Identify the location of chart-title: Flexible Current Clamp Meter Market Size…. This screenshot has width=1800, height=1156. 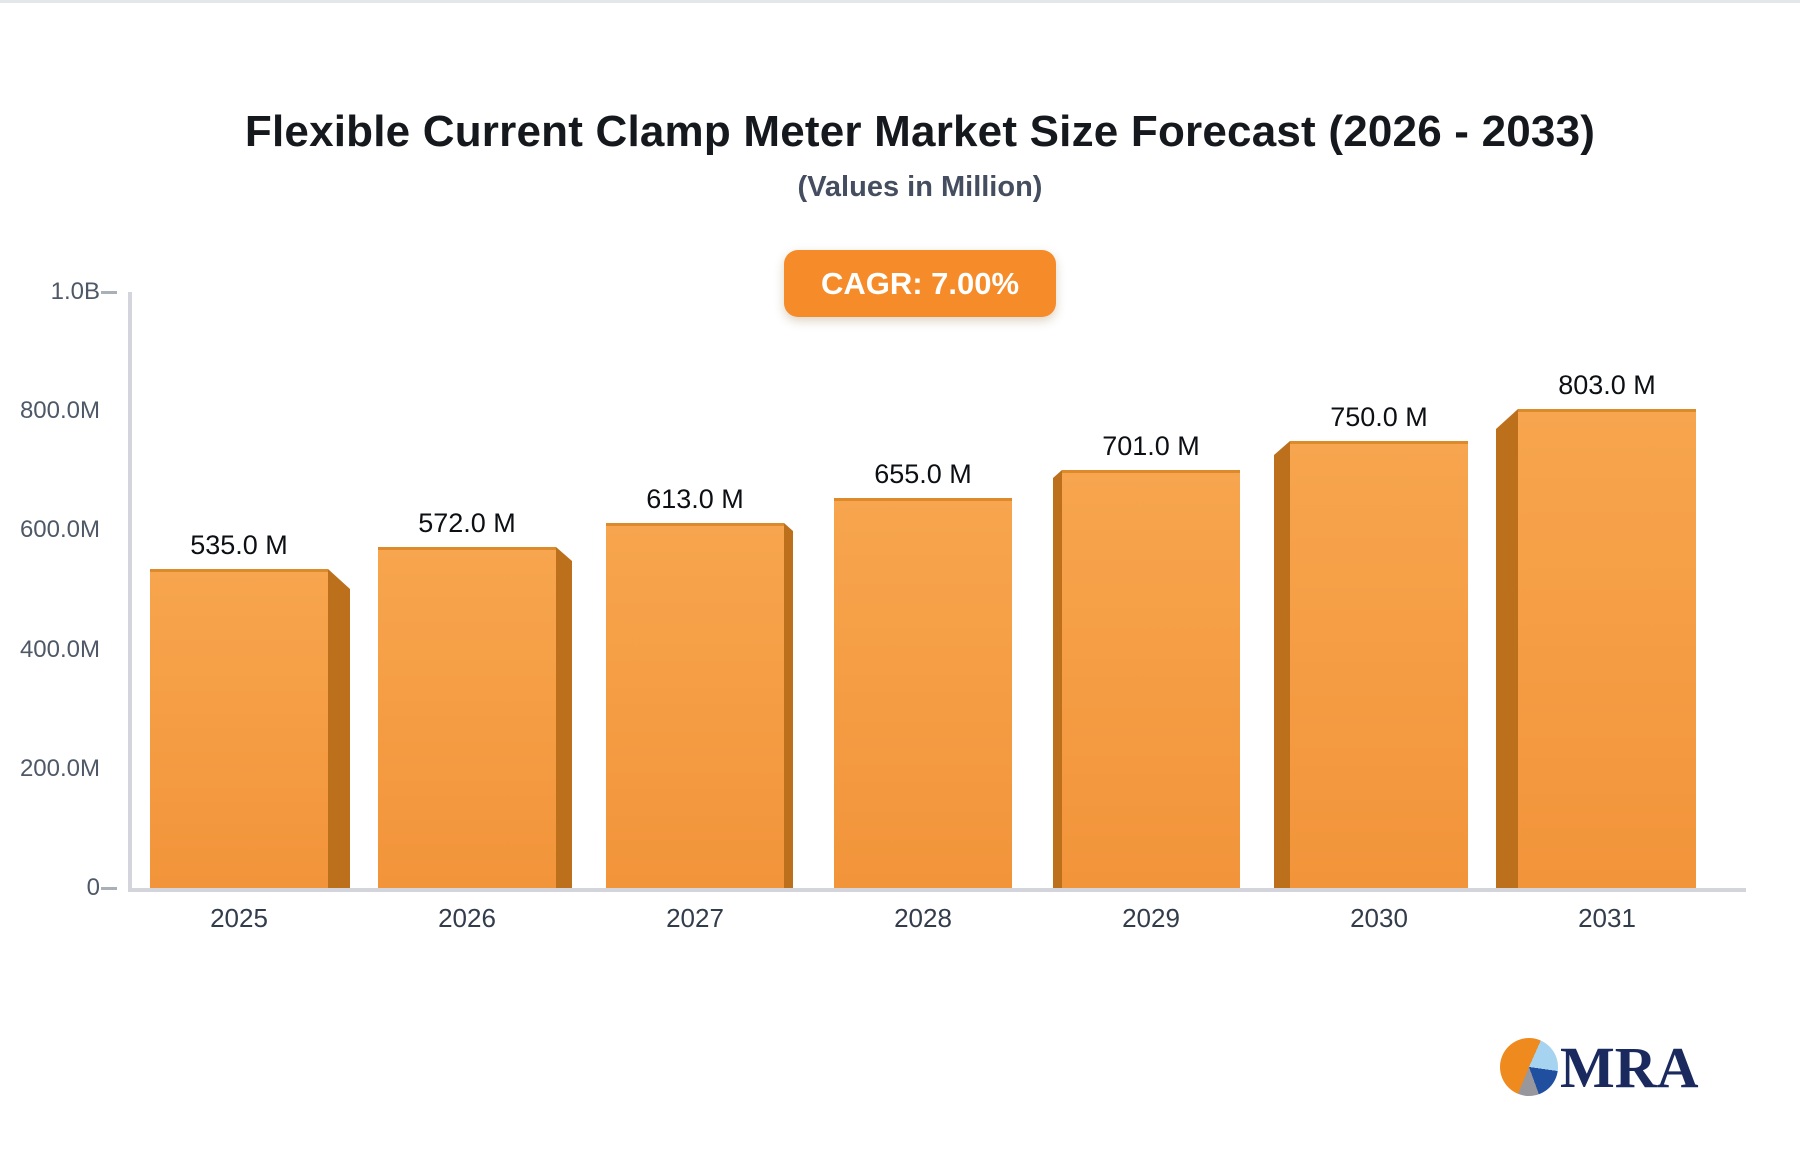
(920, 131).